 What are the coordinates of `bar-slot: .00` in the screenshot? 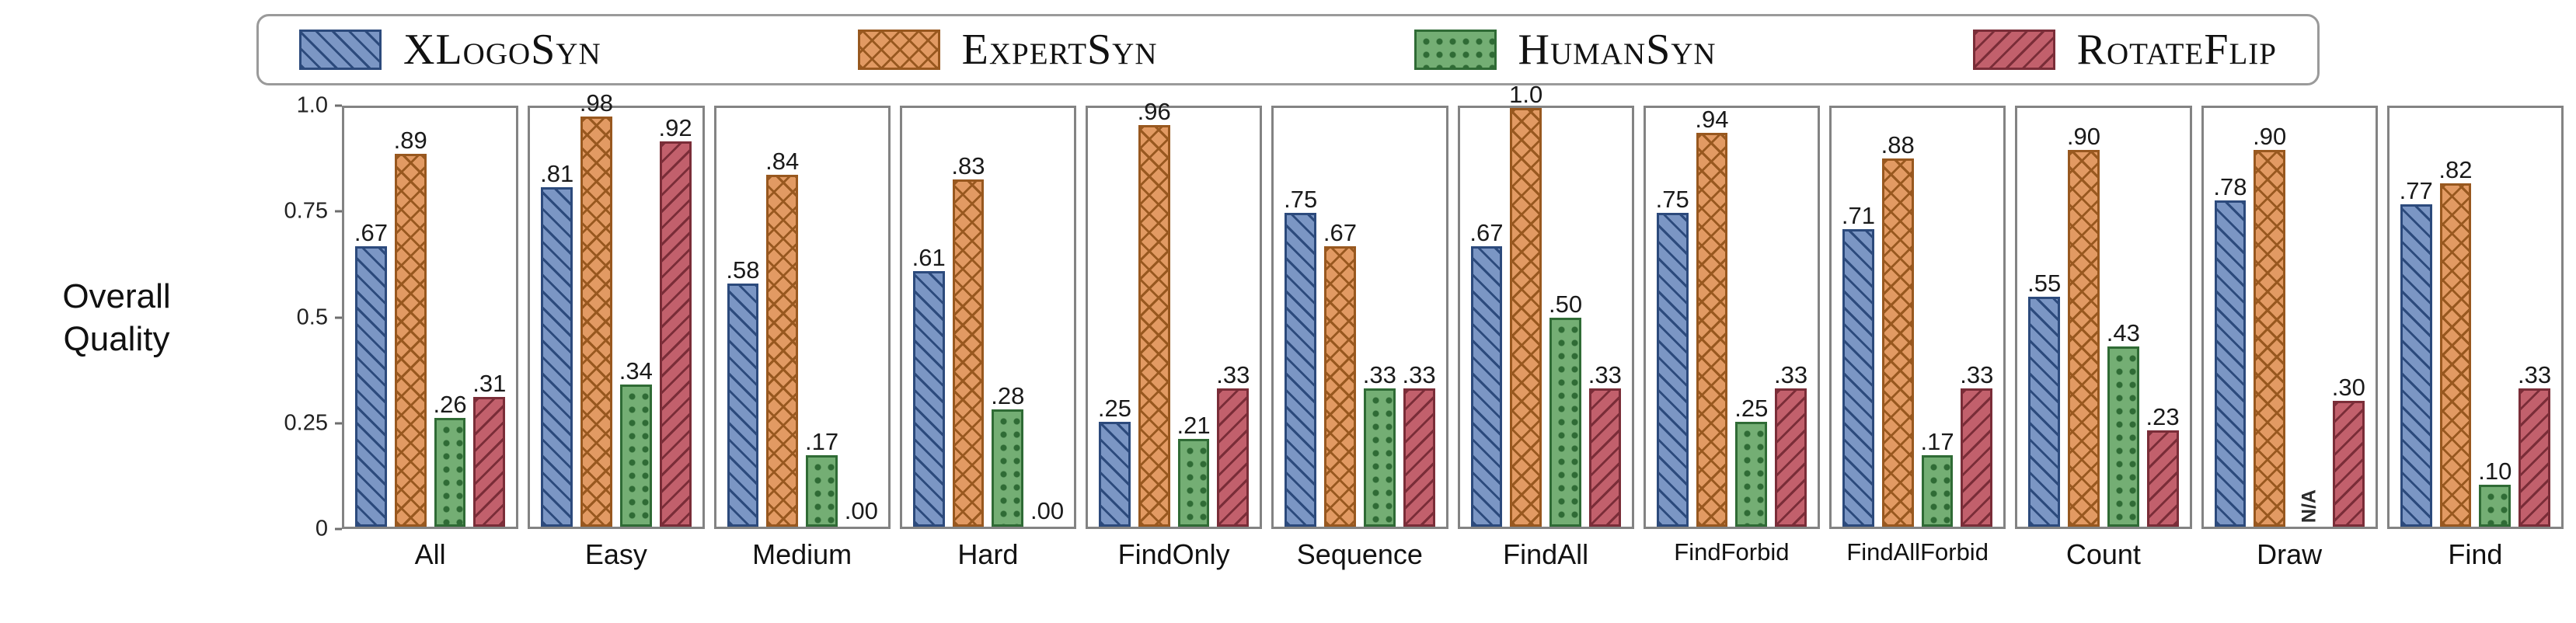 It's located at (861, 317).